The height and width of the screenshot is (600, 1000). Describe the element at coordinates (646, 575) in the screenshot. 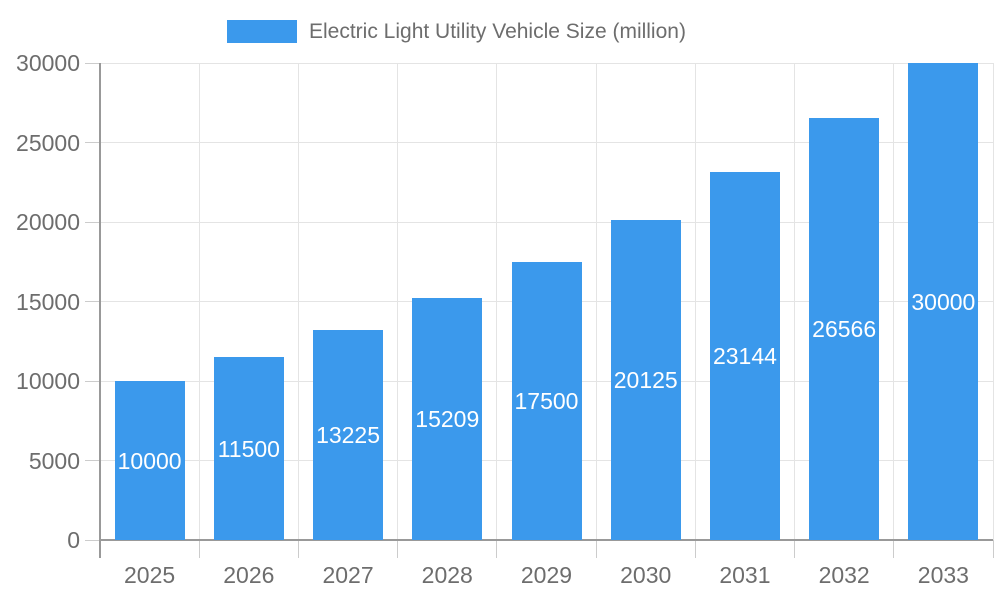

I see `x-axis-tick-label: 2030` at that location.